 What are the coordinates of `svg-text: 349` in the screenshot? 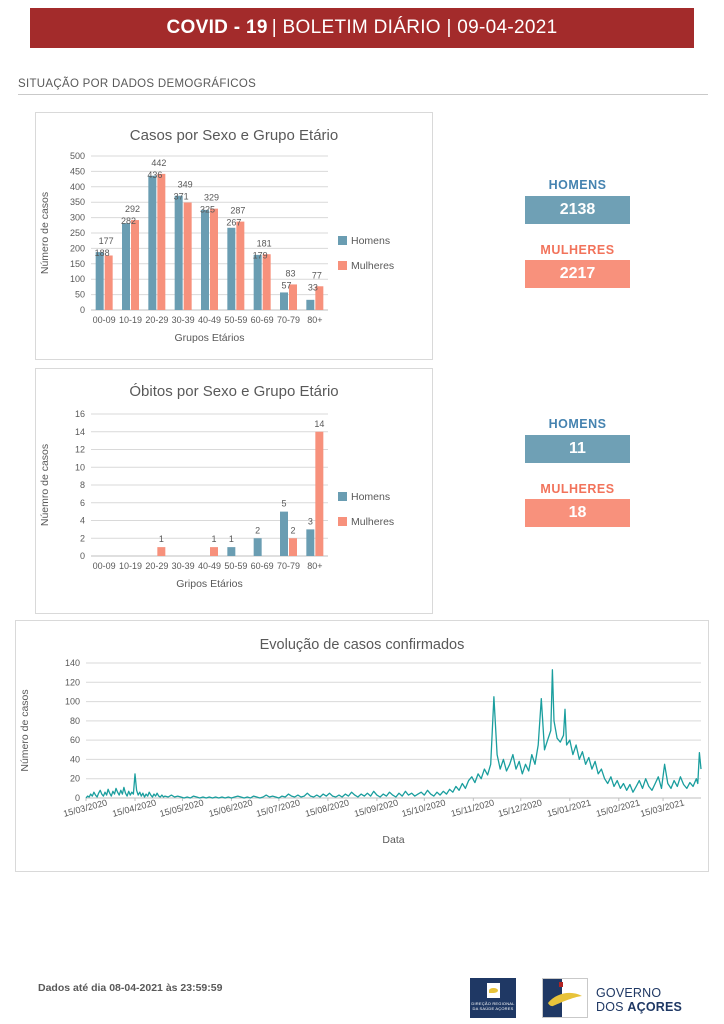 It's located at (185, 185).